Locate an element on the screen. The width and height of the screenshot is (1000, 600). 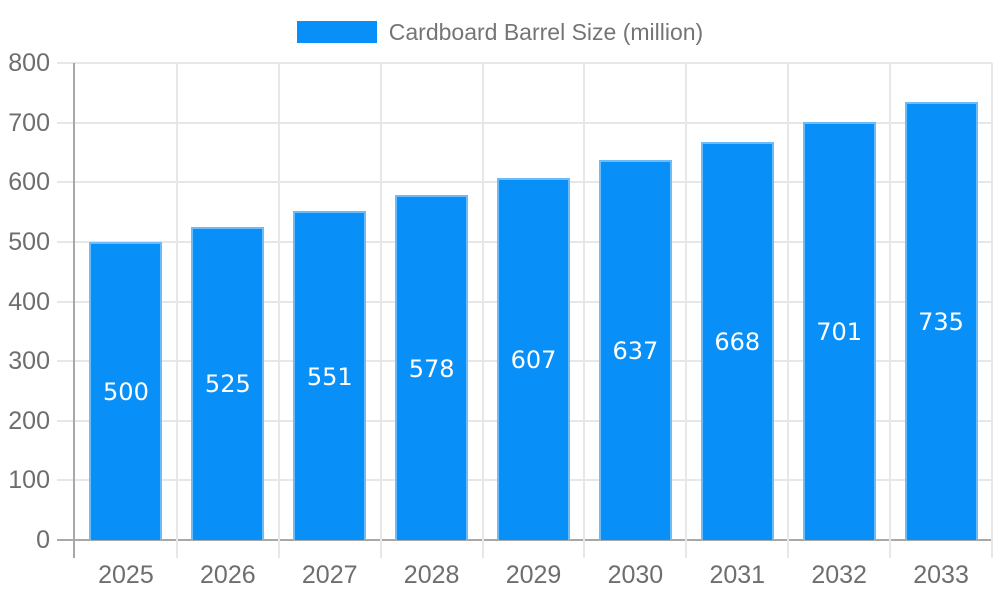
bar-2025: 500 is located at coordinates (126, 390).